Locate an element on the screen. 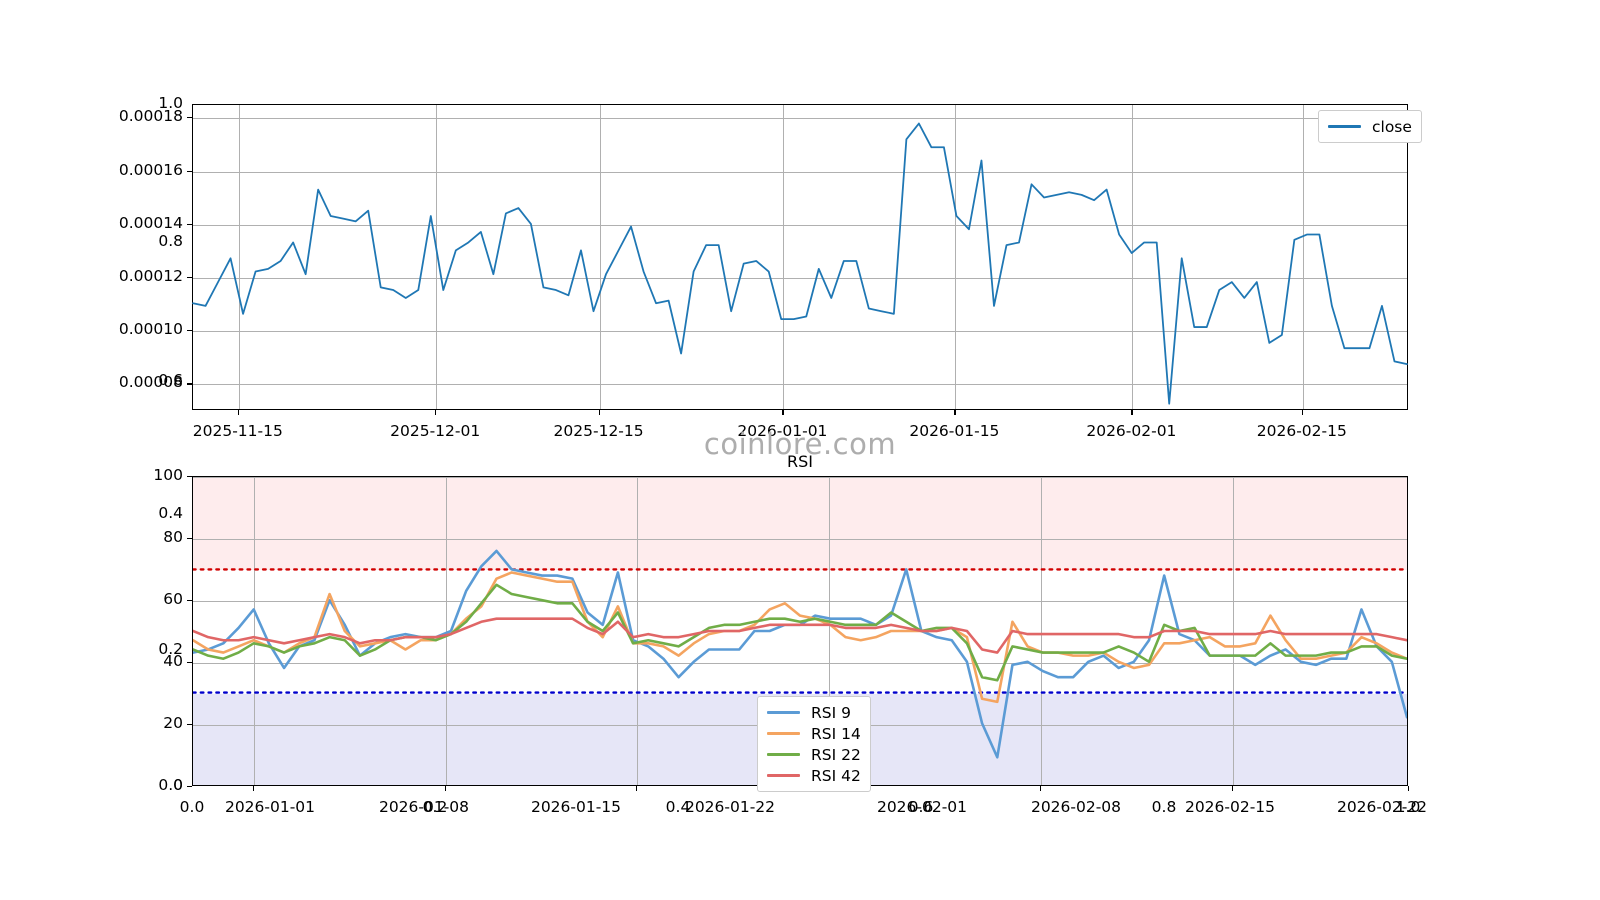  price-x-tick-label-2: 2025-12-15 is located at coordinates (598, 431).